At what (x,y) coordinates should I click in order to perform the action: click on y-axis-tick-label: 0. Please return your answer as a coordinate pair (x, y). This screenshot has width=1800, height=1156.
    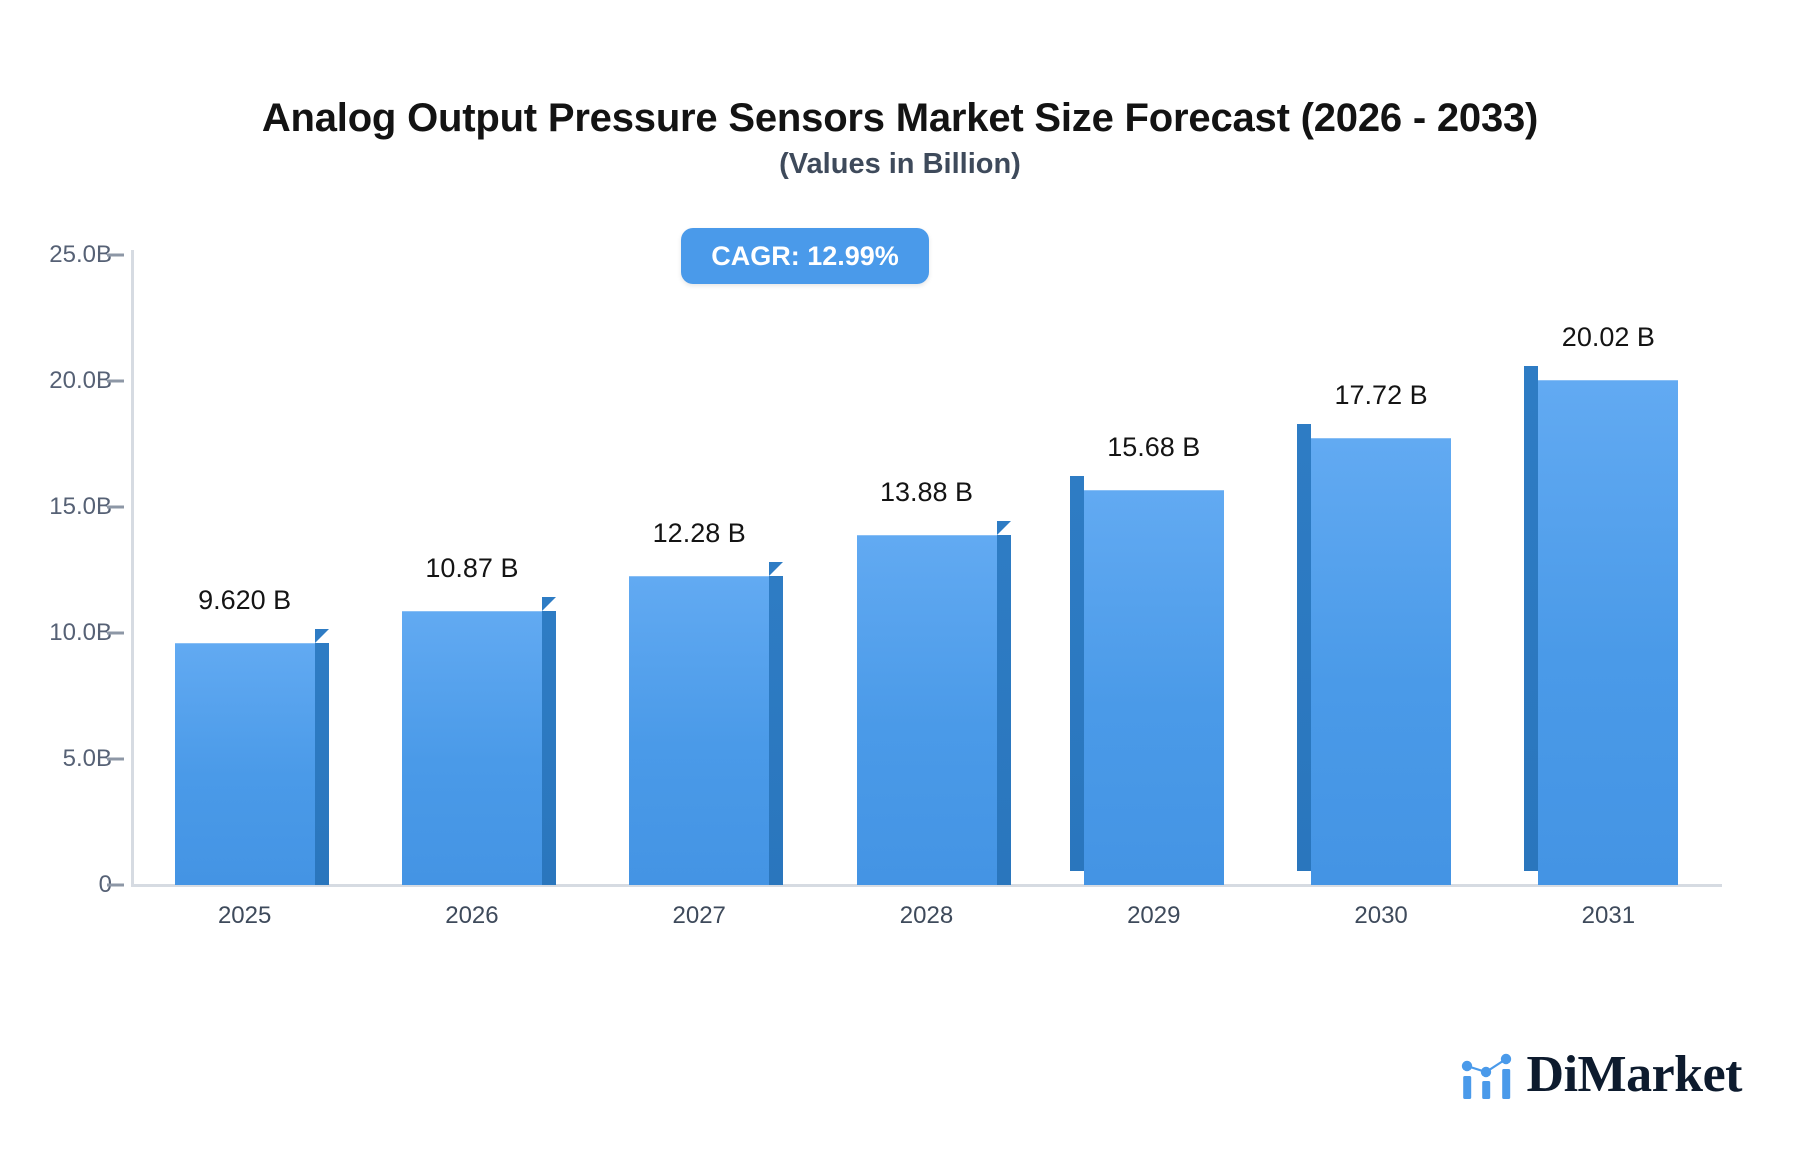
    Looking at the image, I should click on (105, 884).